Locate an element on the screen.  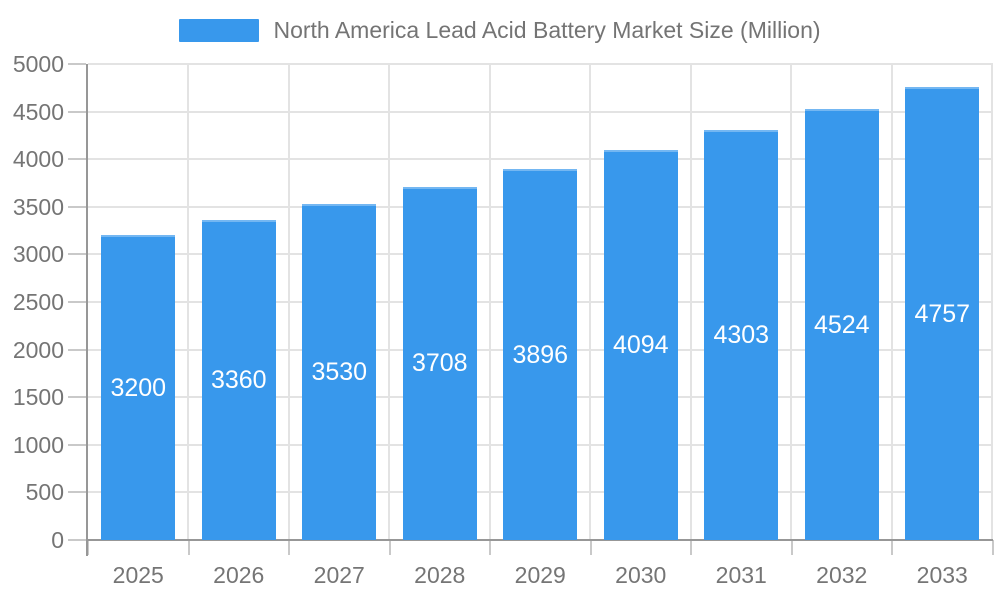
bar-2027 is located at coordinates (339, 371).